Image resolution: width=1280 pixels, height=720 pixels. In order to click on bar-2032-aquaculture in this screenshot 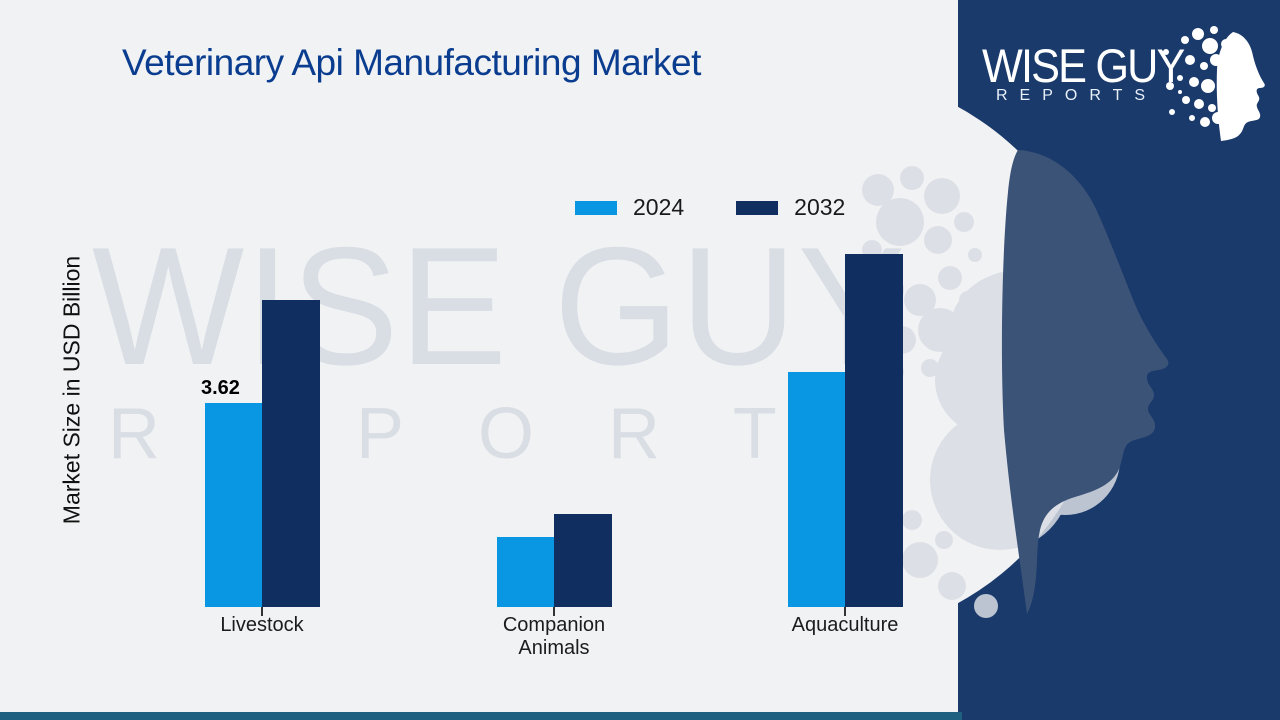, I will do `click(874, 430)`.